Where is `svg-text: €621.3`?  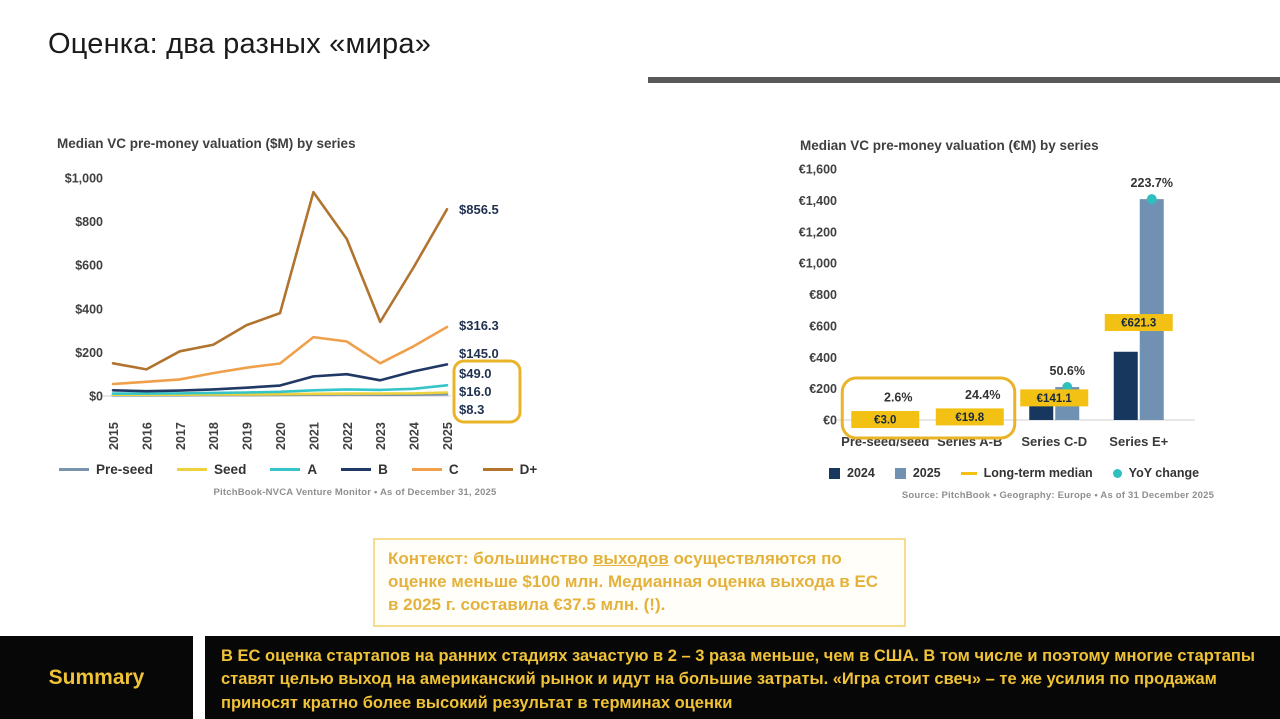
svg-text: €621.3 is located at coordinates (1138, 324).